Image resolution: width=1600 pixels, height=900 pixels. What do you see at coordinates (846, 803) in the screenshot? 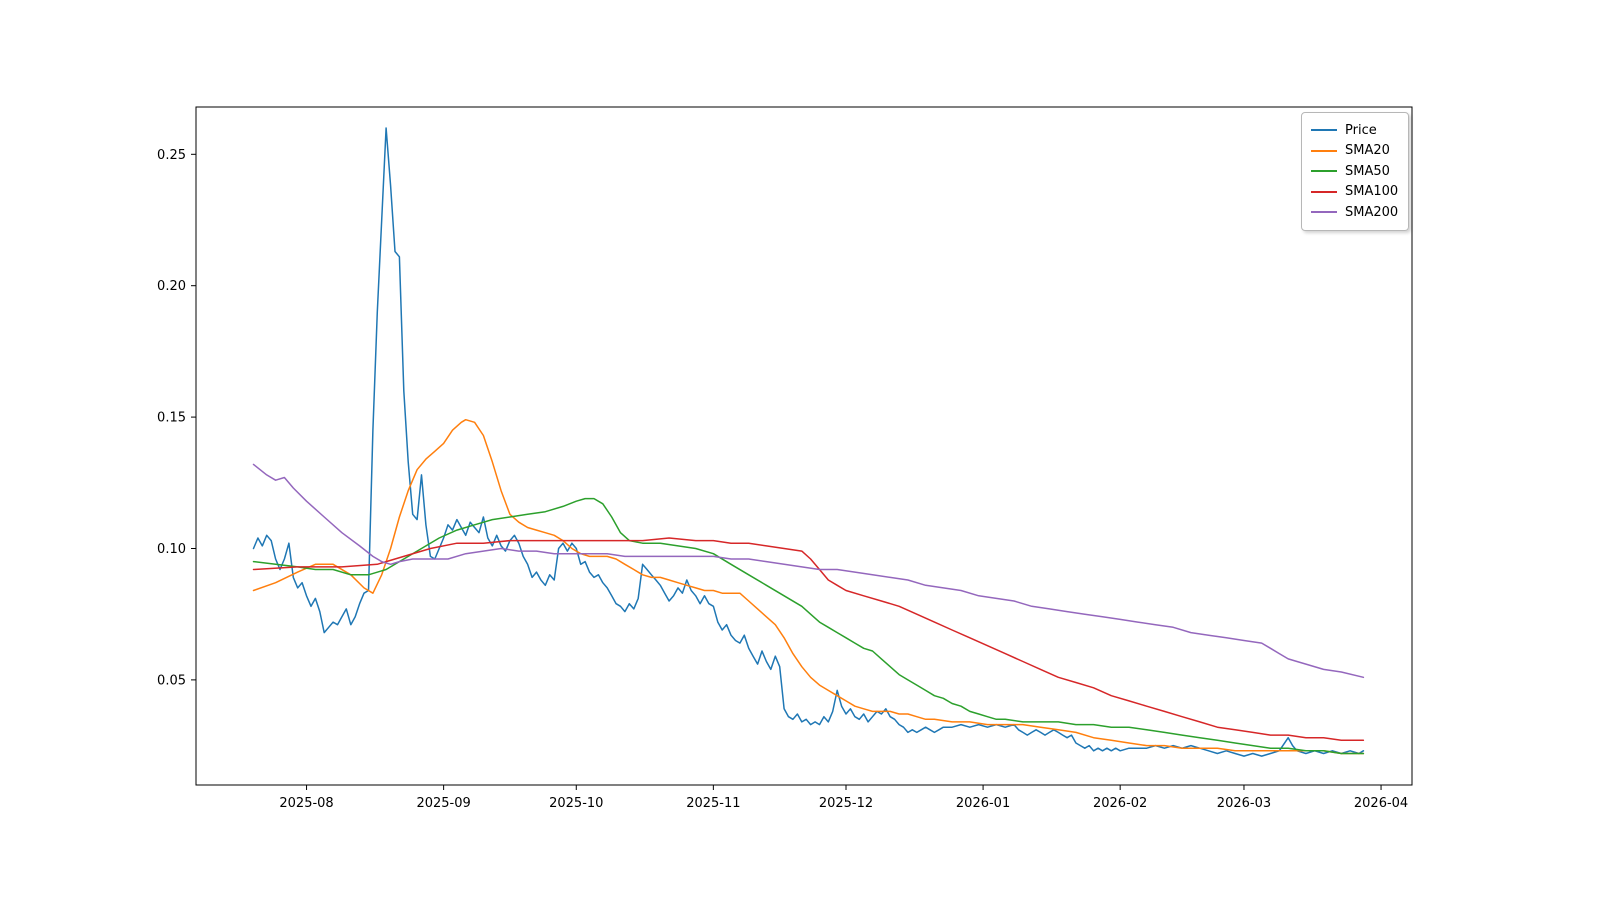
I see `x-tick-label: 2025-12` at bounding box center [846, 803].